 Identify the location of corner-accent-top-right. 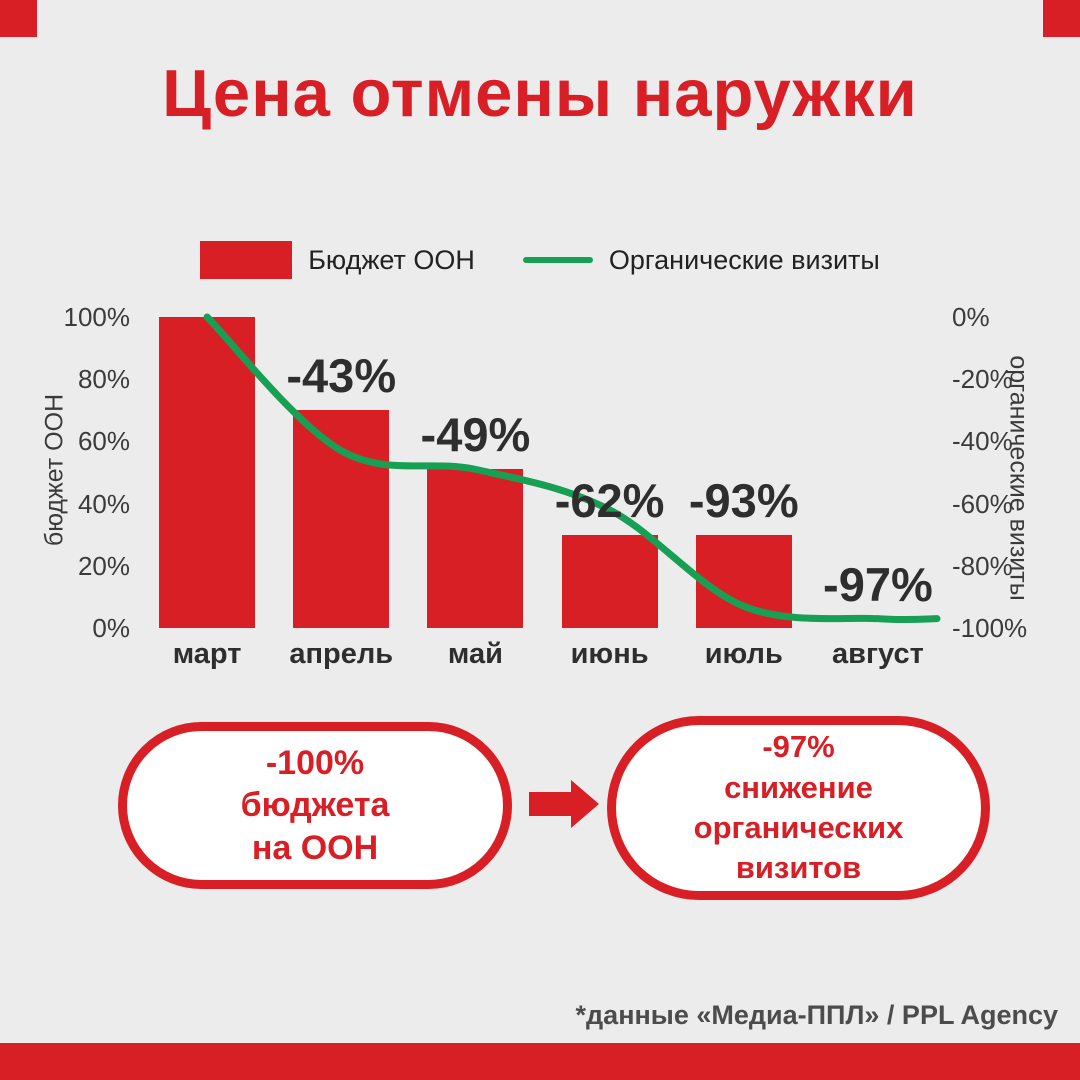
(1061, 18).